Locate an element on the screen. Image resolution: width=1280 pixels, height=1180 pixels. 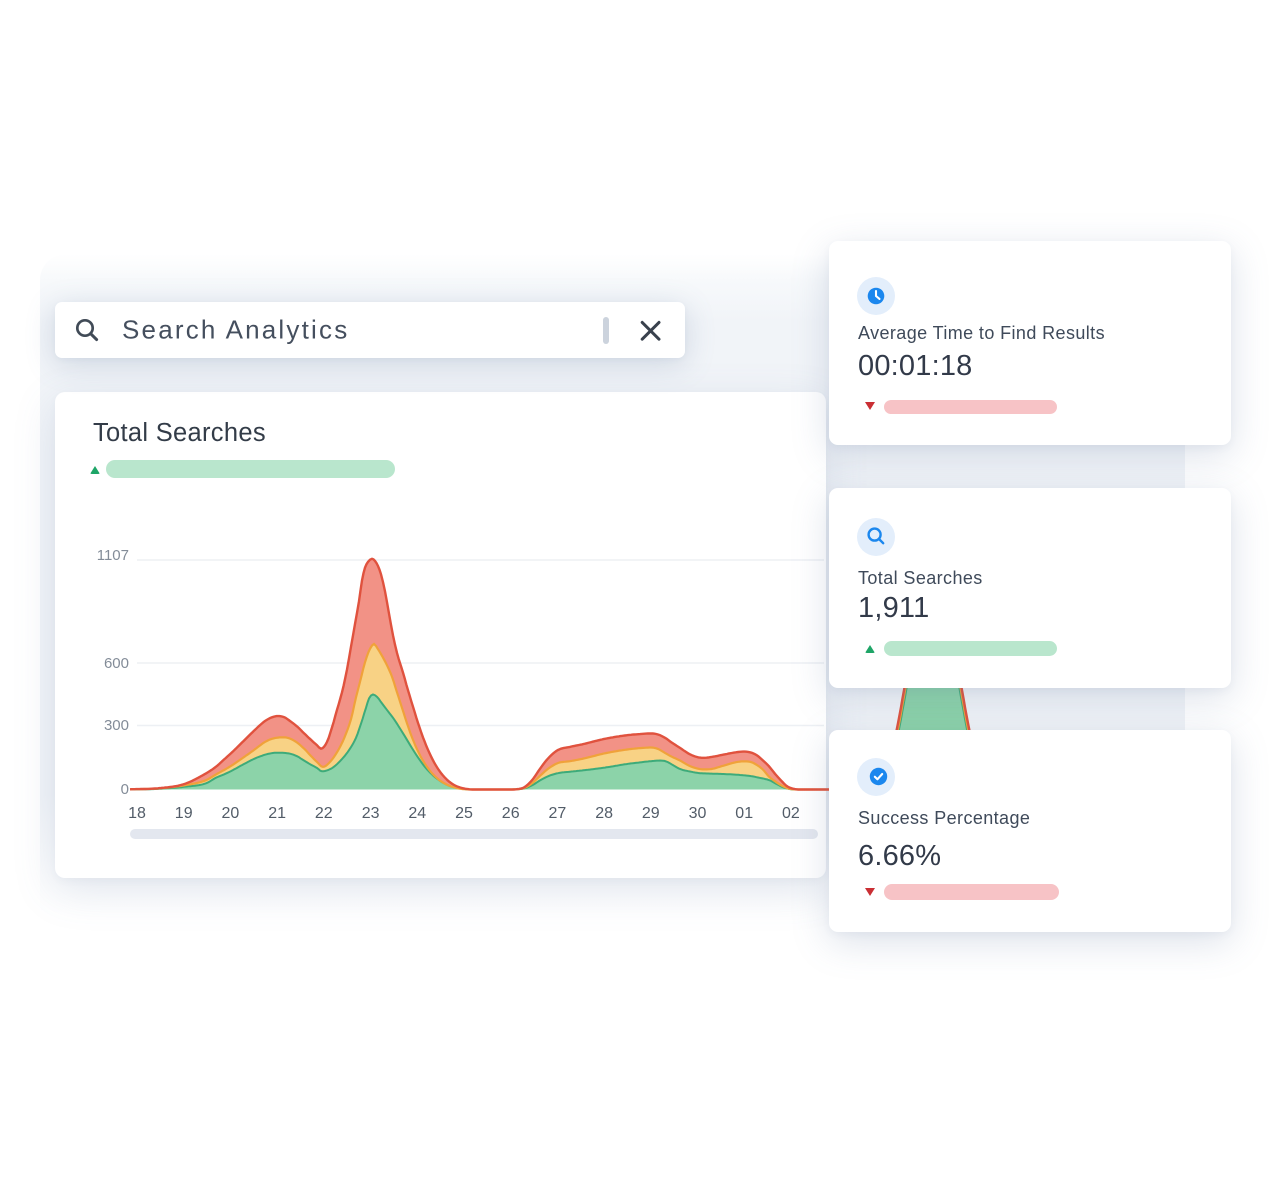
svg-text: 1107 is located at coordinates (113, 555).